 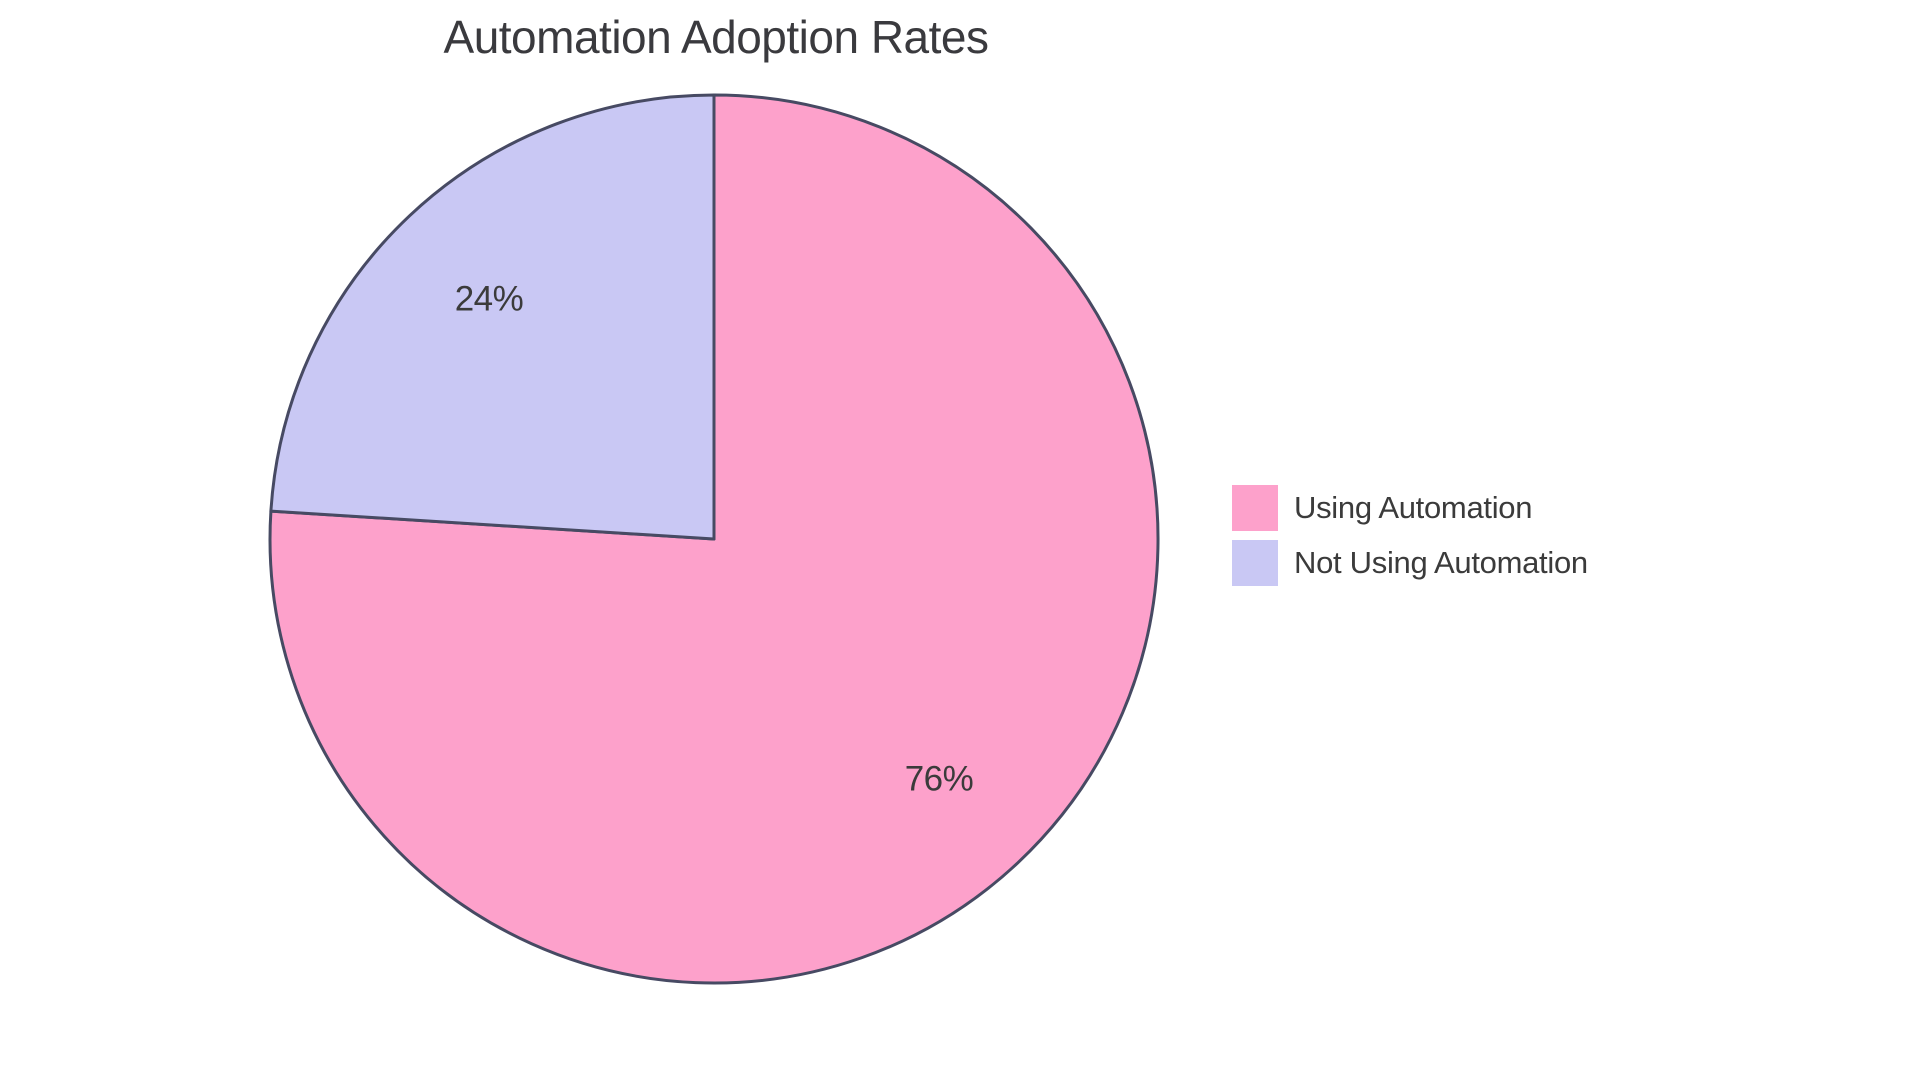 I want to click on legend: Using Automation Not Using Automation, so click(x=1410, y=540).